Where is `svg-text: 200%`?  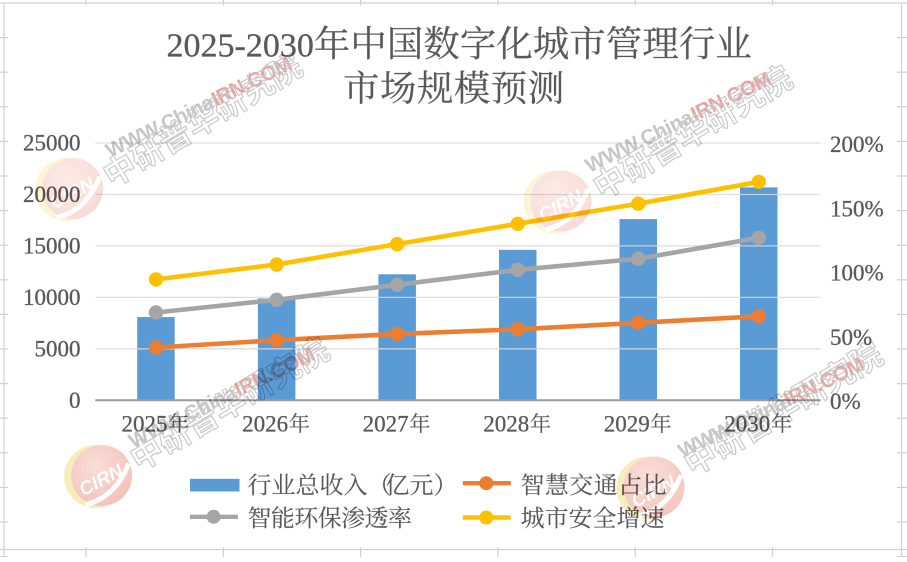
svg-text: 200% is located at coordinates (857, 144).